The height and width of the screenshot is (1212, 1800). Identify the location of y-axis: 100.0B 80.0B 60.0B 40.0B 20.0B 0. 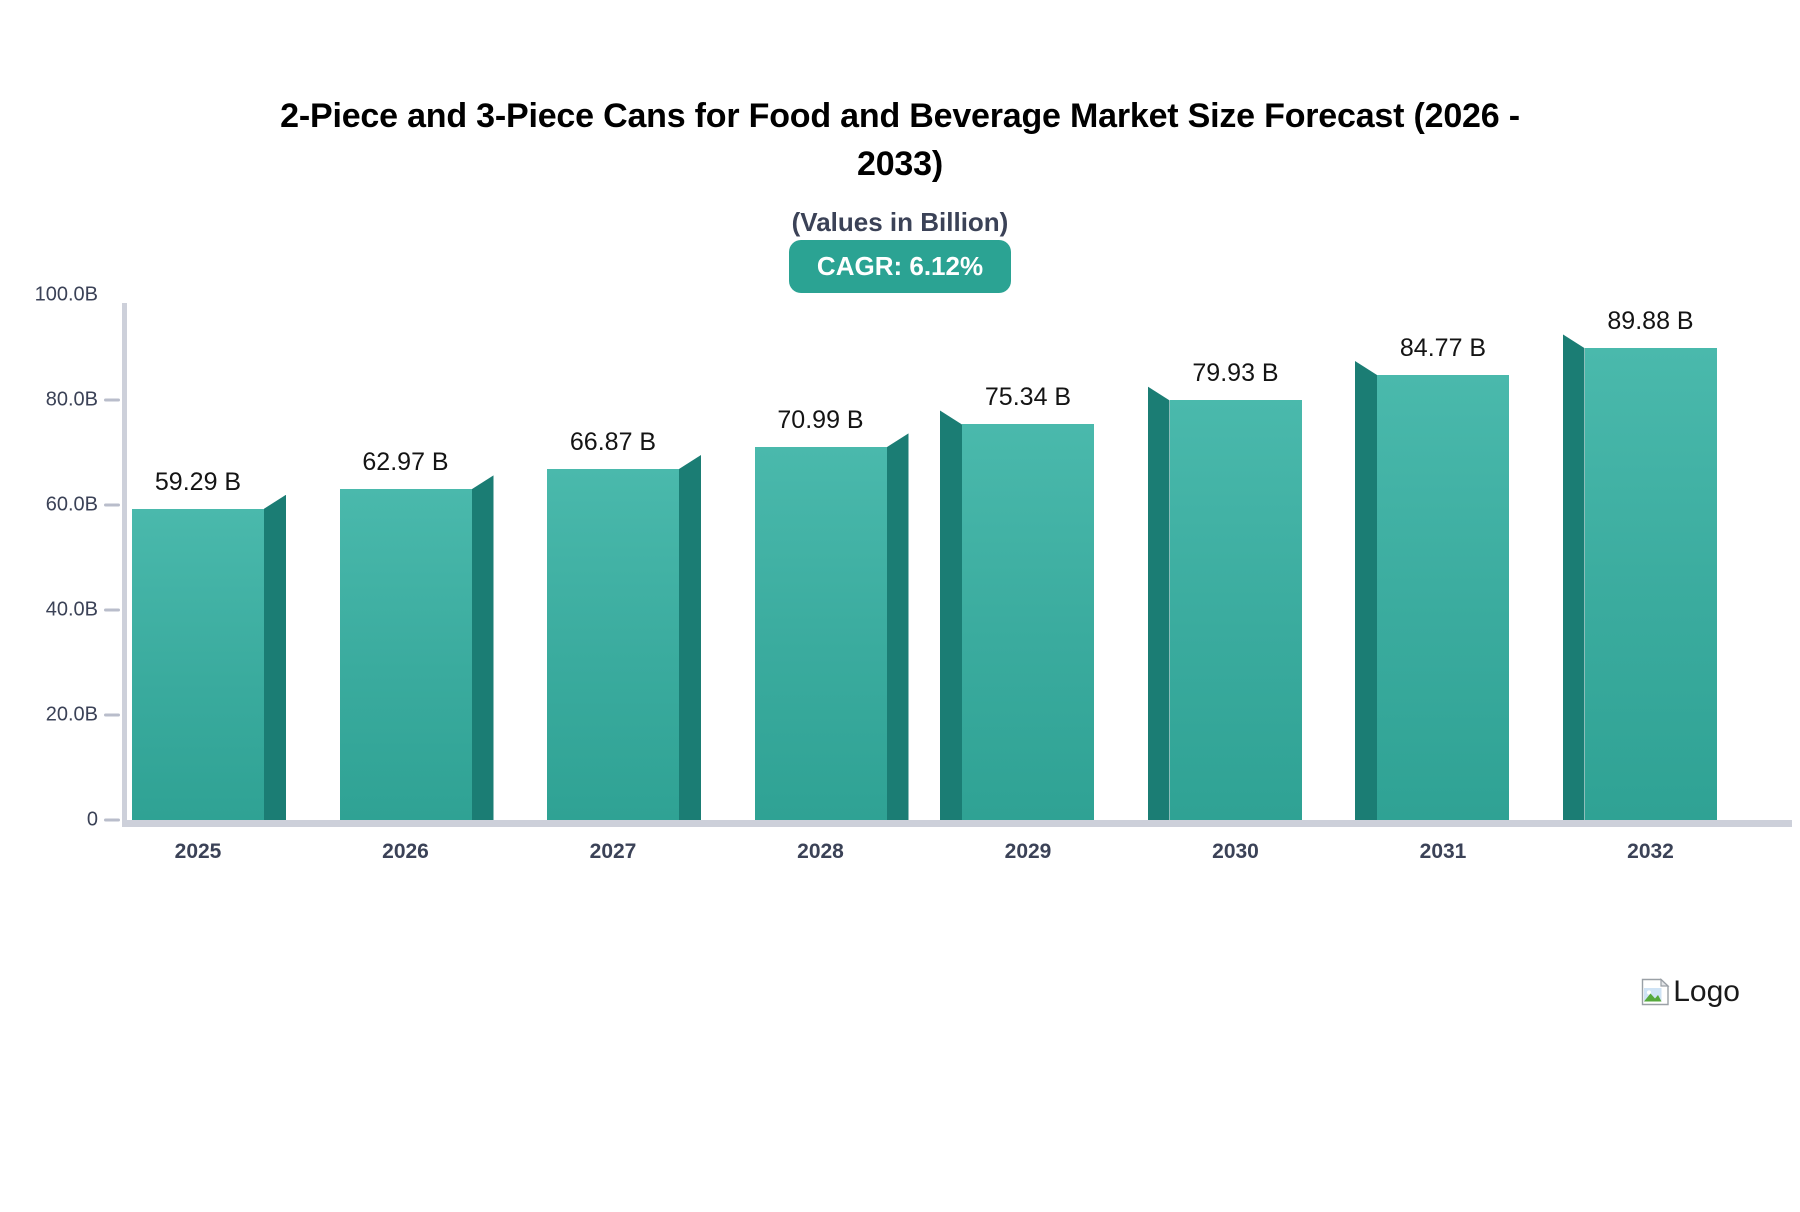
(49, 559).